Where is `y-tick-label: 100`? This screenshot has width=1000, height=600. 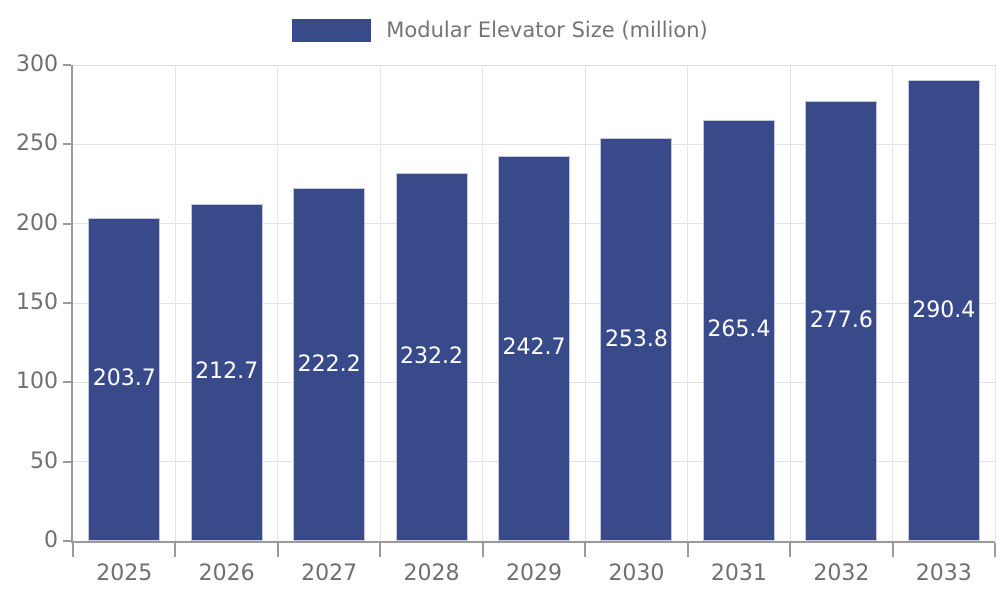 y-tick-label: 100 is located at coordinates (37, 382).